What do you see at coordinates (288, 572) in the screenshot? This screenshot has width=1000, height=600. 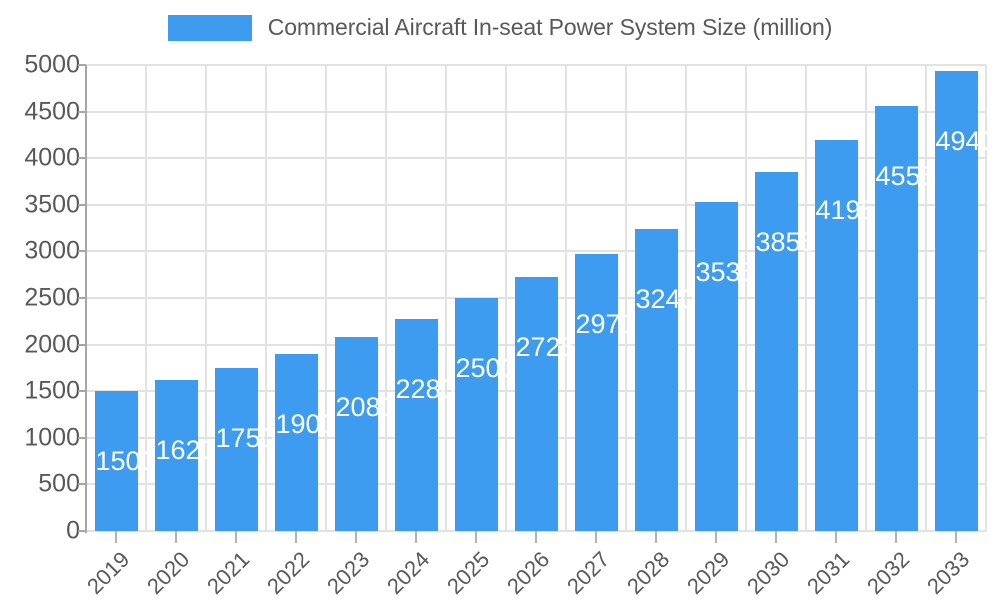 I see `x-axis-tick-label: 2022` at bounding box center [288, 572].